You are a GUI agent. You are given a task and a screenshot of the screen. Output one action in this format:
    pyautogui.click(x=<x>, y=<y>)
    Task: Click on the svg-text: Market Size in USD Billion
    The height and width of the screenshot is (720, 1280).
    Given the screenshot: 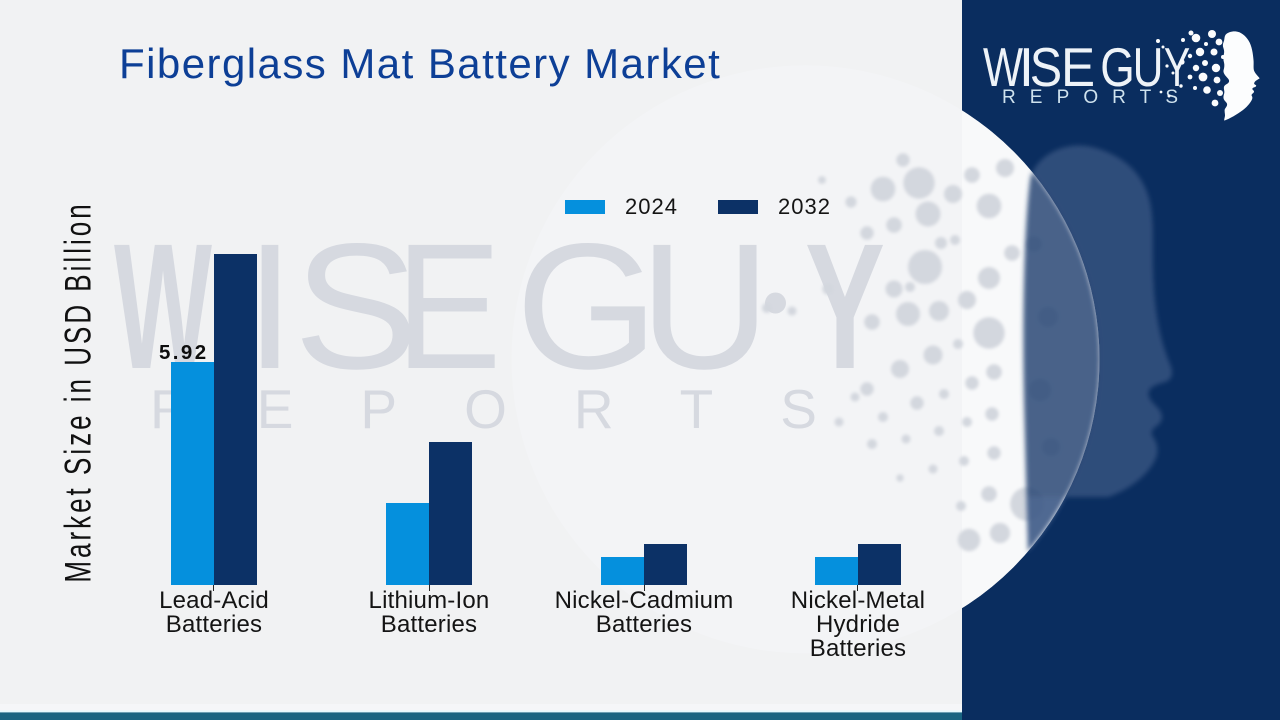 What is the action you would take?
    pyautogui.click(x=78, y=391)
    